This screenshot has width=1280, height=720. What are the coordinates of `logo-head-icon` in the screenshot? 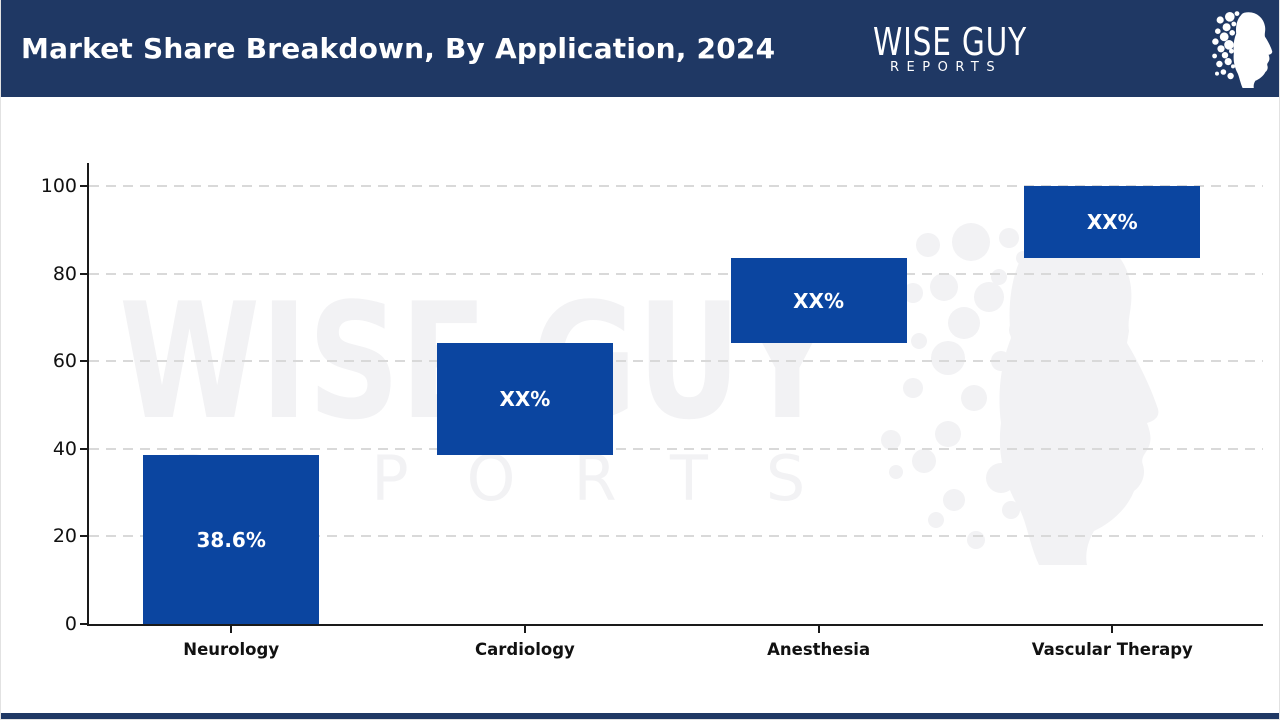 It's located at (1242, 50).